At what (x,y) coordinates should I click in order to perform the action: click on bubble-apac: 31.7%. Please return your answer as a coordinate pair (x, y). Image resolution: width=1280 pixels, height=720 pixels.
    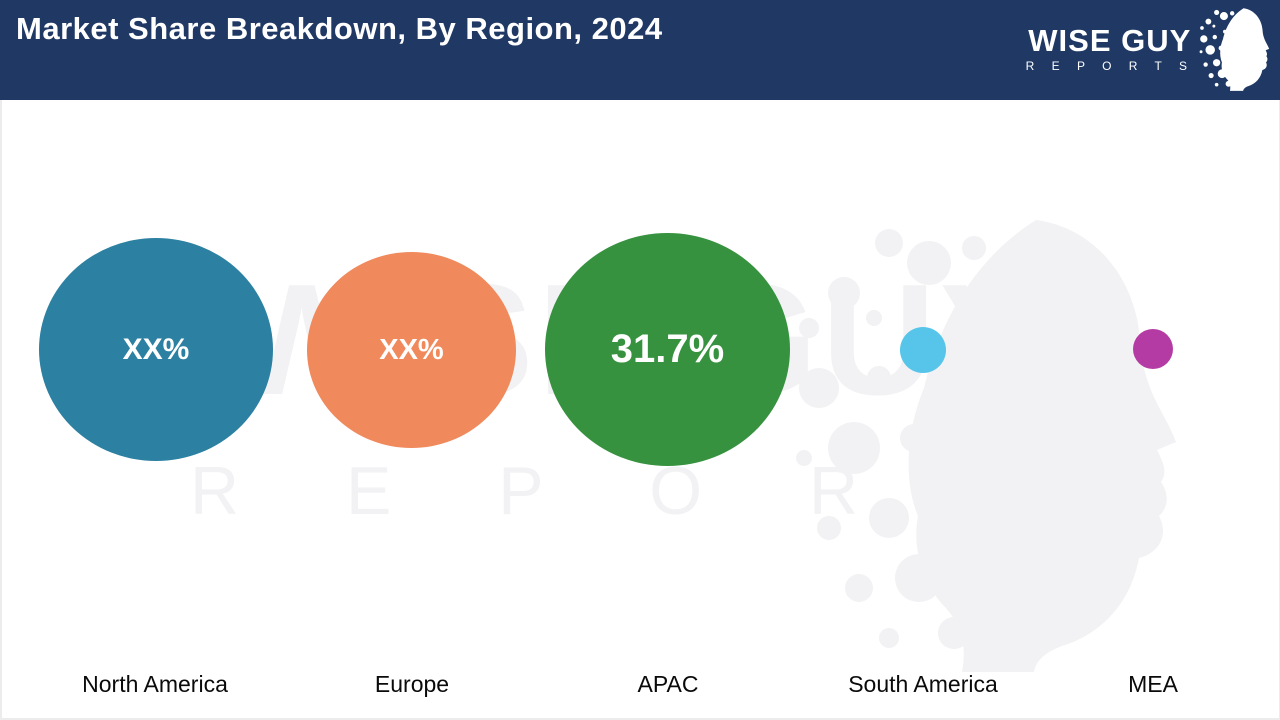
    Looking at the image, I should click on (667, 349).